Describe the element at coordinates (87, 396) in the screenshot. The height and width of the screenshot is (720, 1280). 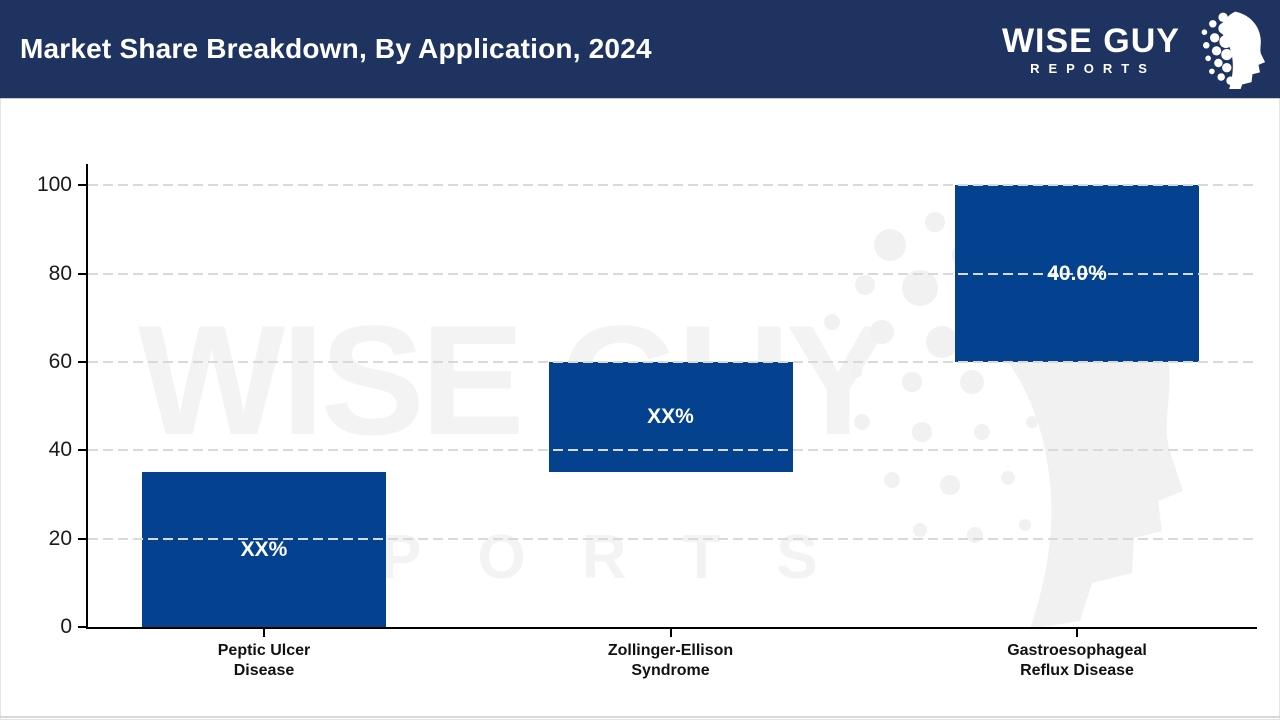
I see `y-axis-spine` at that location.